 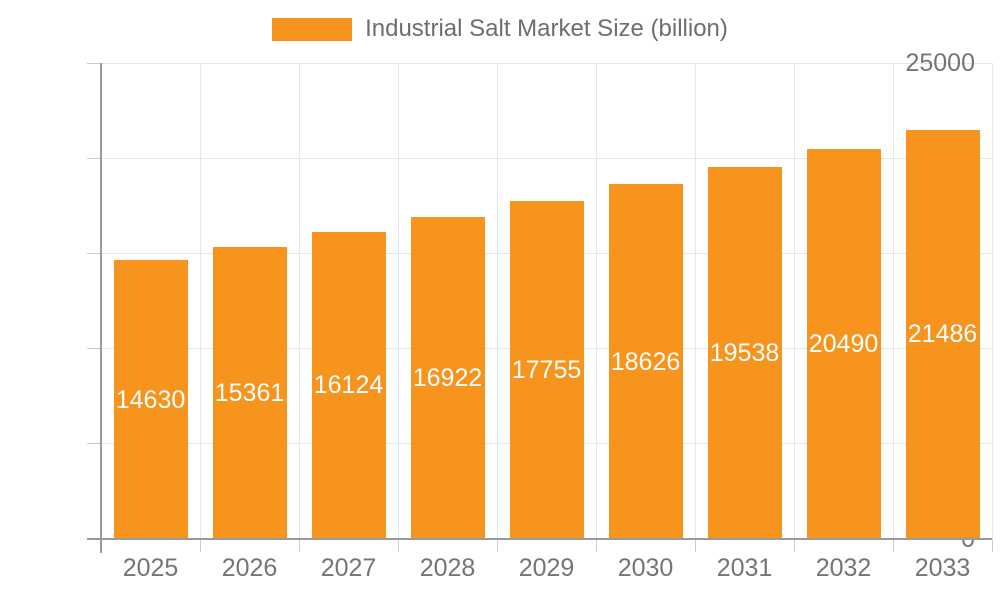 What do you see at coordinates (447, 568) in the screenshot?
I see `x-tick-label: 2028` at bounding box center [447, 568].